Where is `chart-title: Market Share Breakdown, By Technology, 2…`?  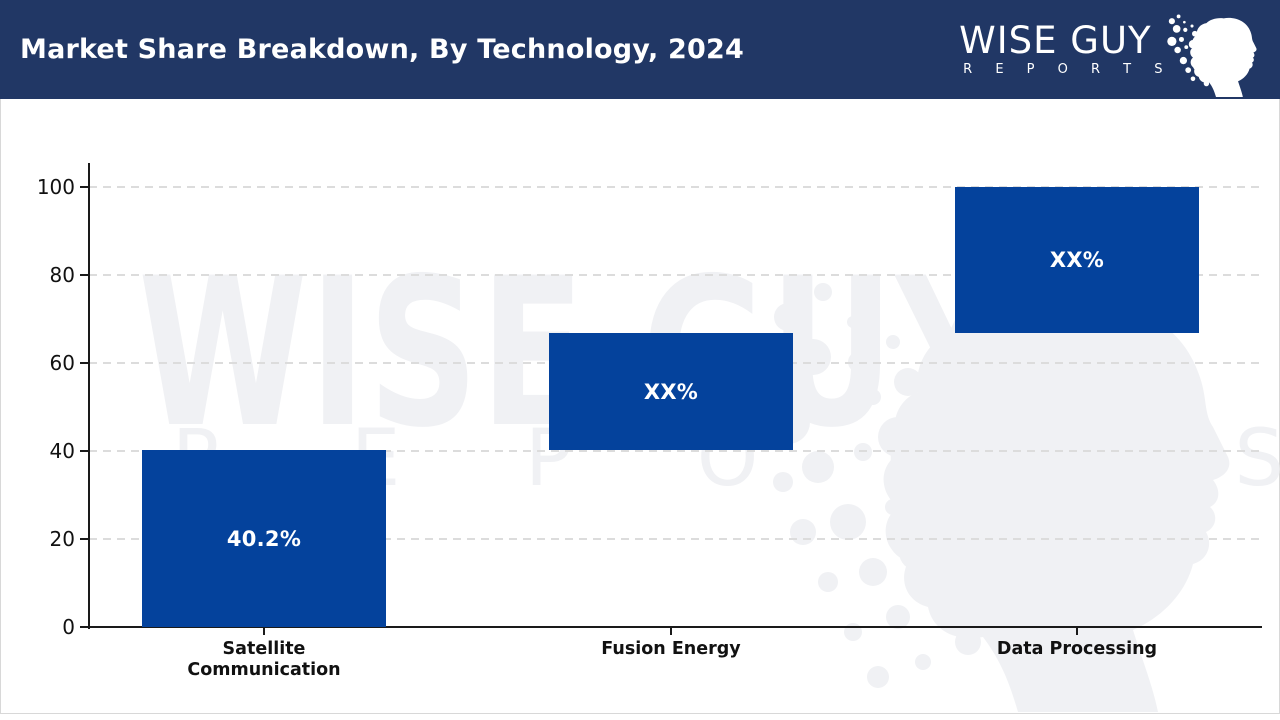
chart-title: Market Share Breakdown, By Technology, 2… is located at coordinates (382, 49).